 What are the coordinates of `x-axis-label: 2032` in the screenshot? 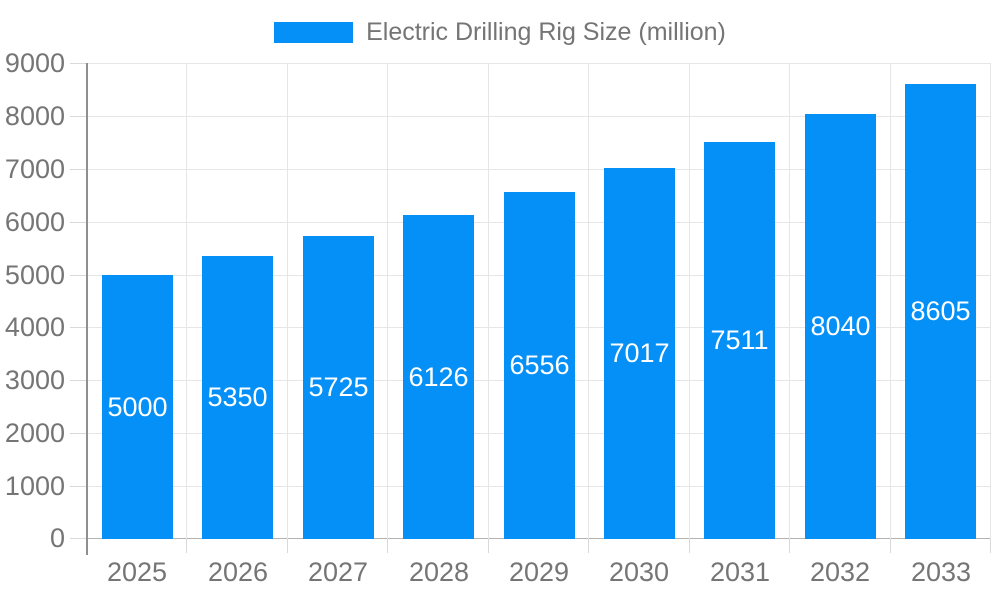 It's located at (840, 572).